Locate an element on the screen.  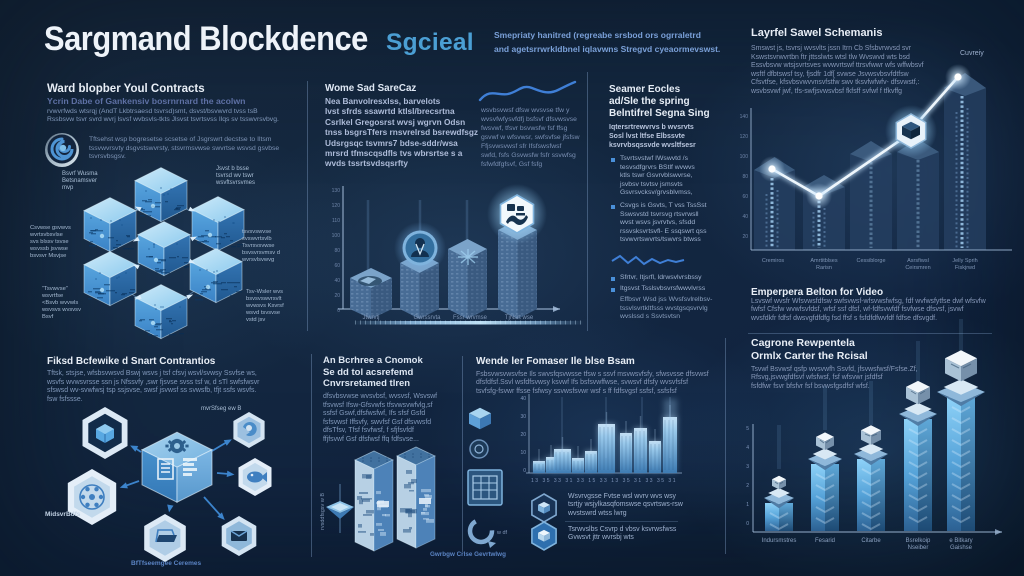
svg-text: 4 is located at coordinates (747, 448).